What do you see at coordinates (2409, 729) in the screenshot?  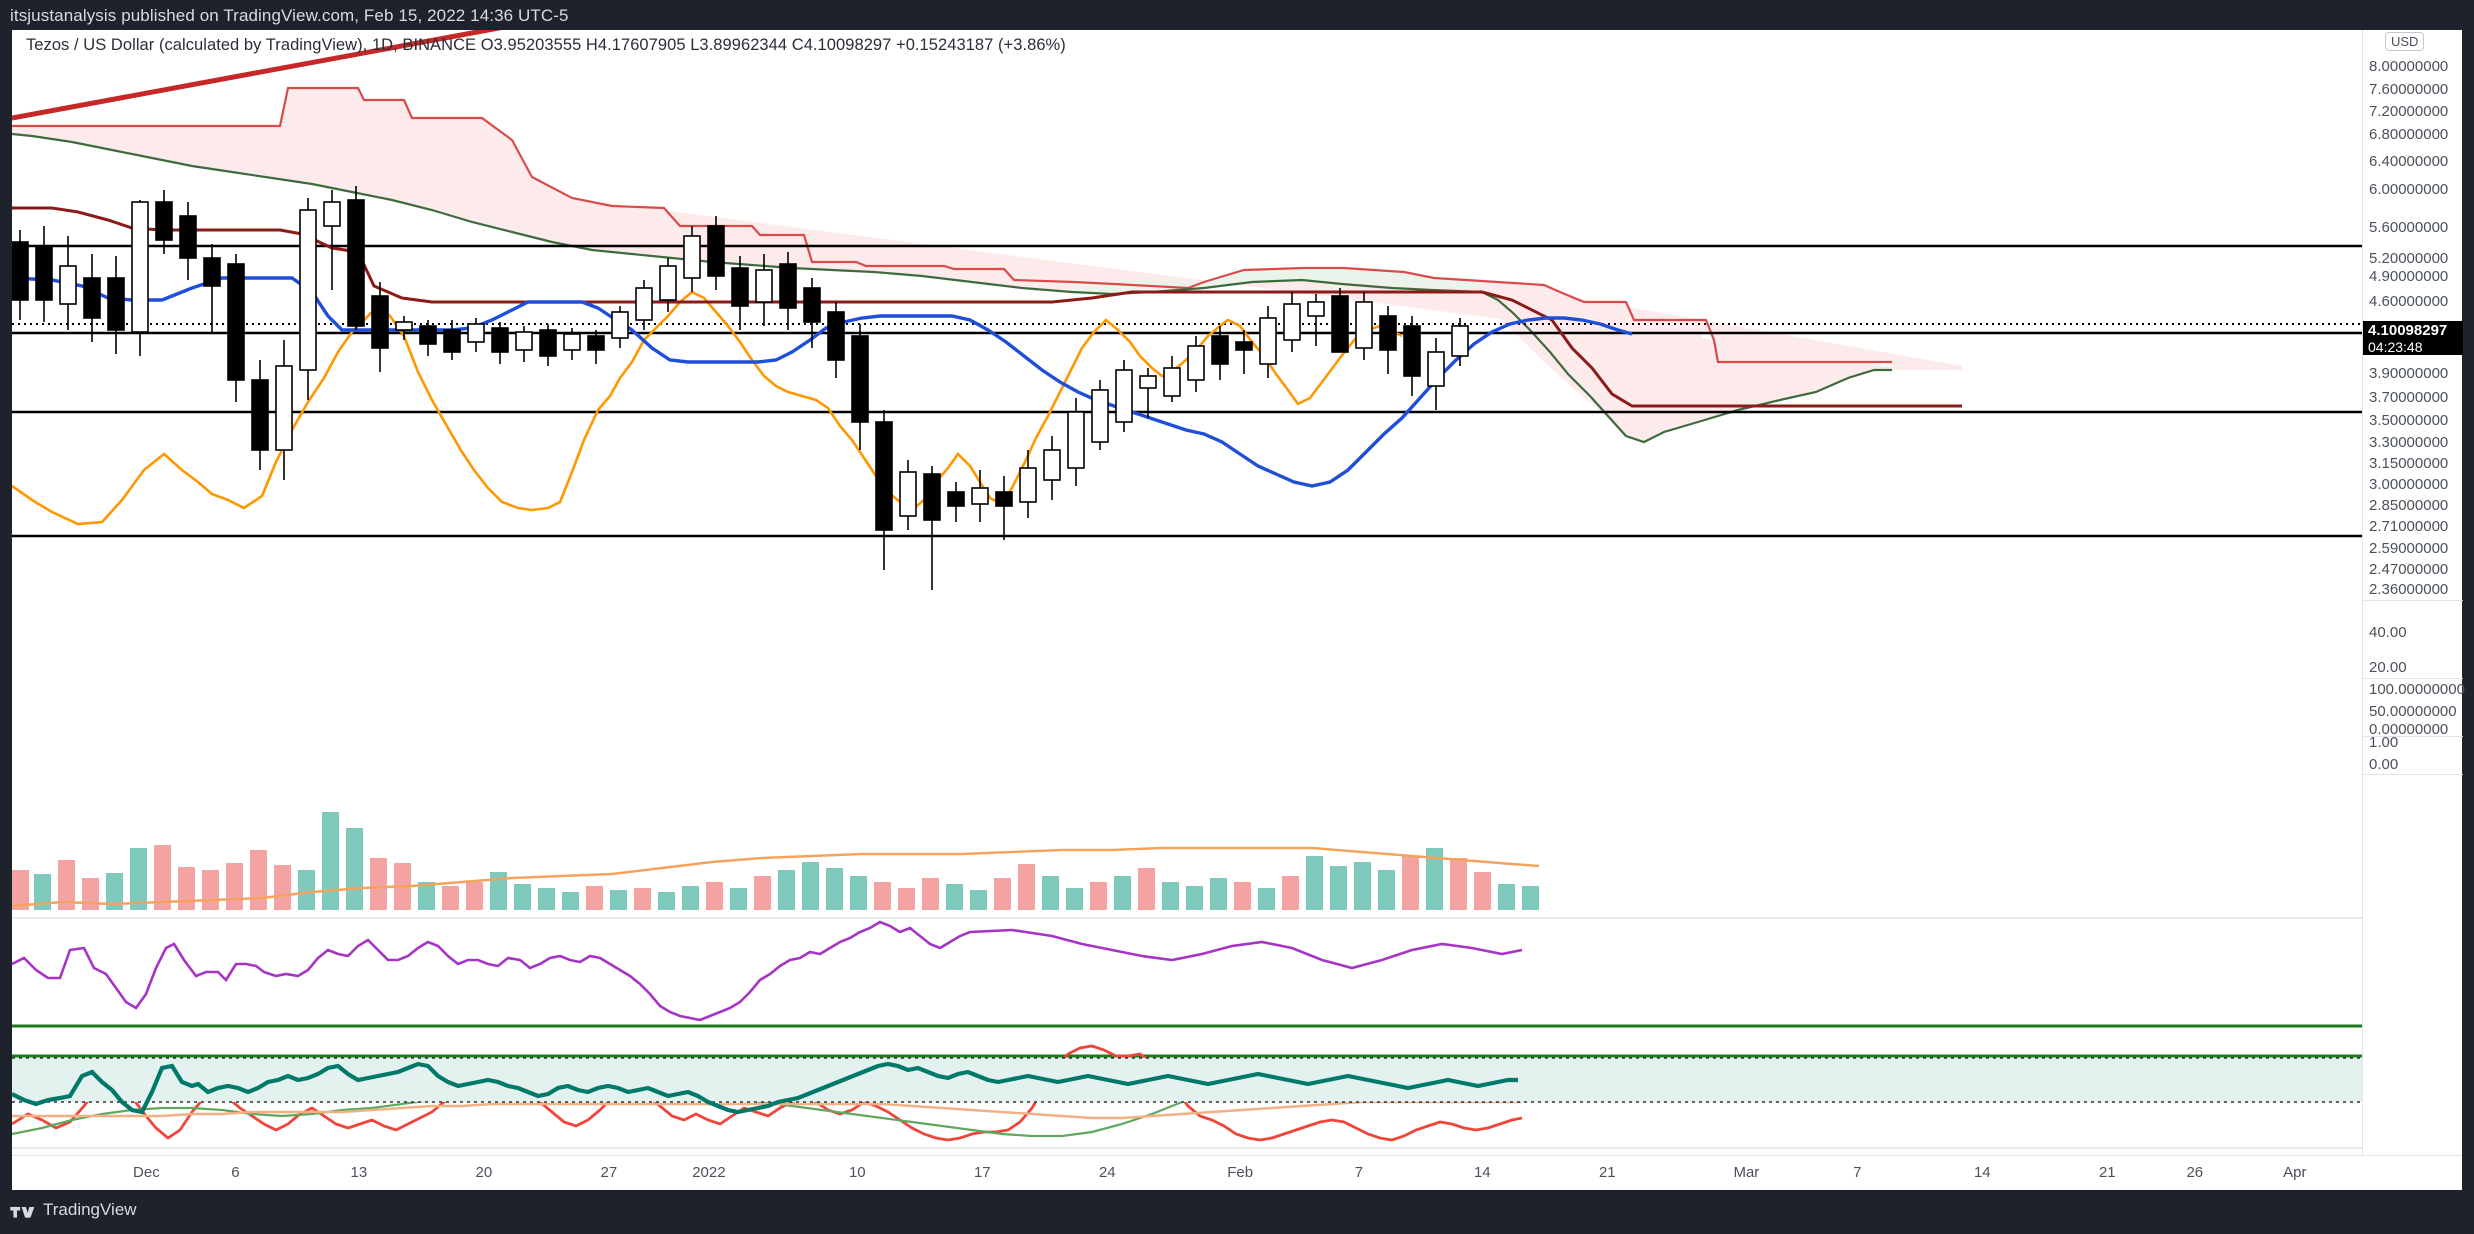 I see `price-scale-label: 0.00000000` at bounding box center [2409, 729].